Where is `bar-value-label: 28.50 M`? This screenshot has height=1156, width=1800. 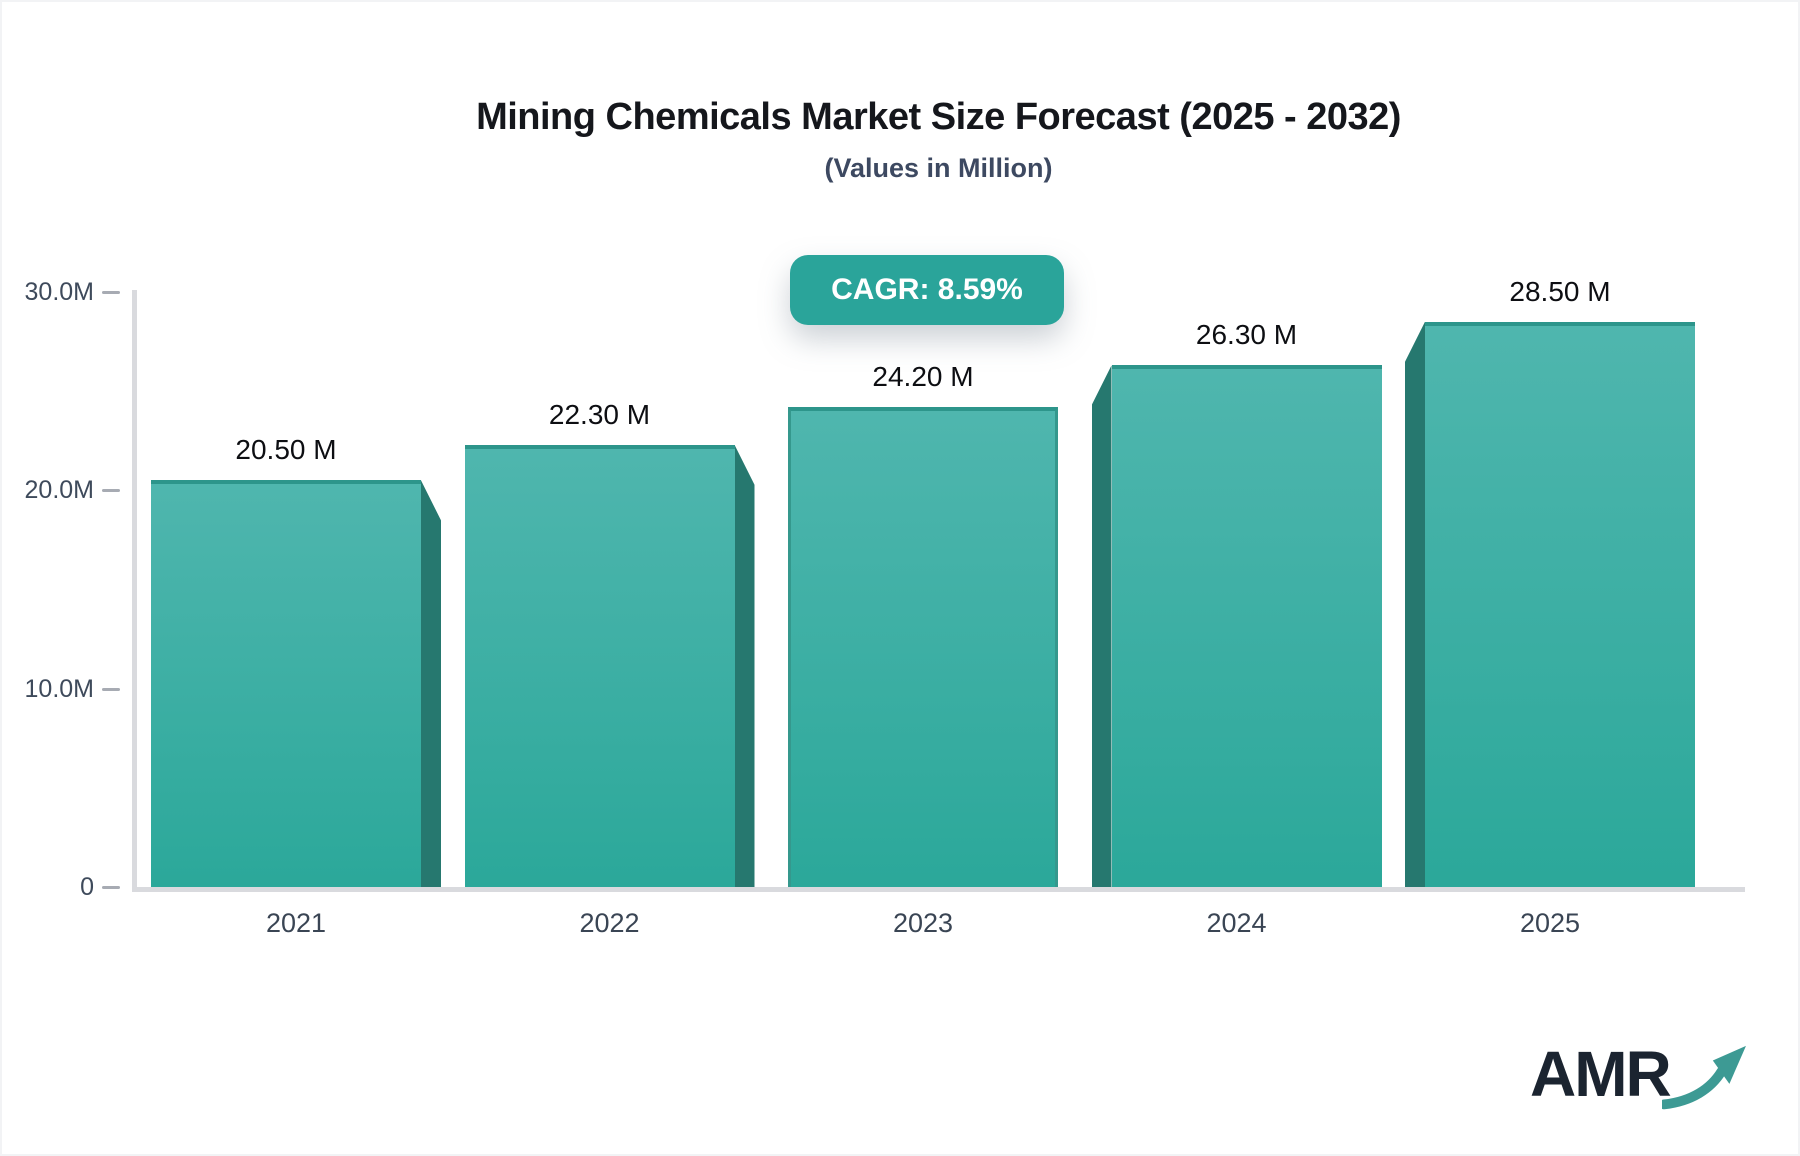 bar-value-label: 28.50 M is located at coordinates (1560, 291).